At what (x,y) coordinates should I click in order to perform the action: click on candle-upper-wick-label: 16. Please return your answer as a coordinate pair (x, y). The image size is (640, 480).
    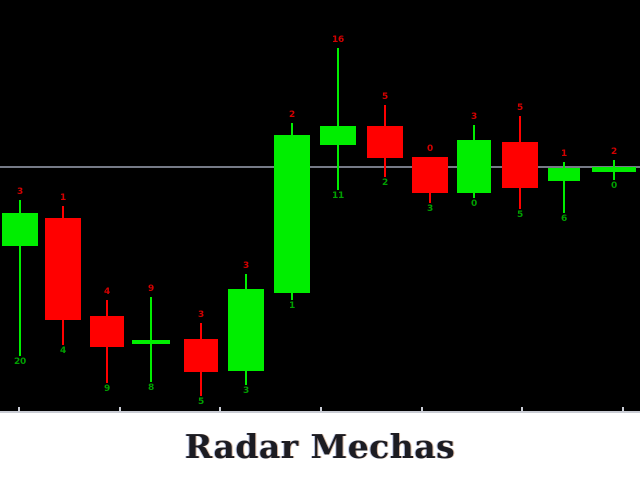
    Looking at the image, I should click on (338, 40).